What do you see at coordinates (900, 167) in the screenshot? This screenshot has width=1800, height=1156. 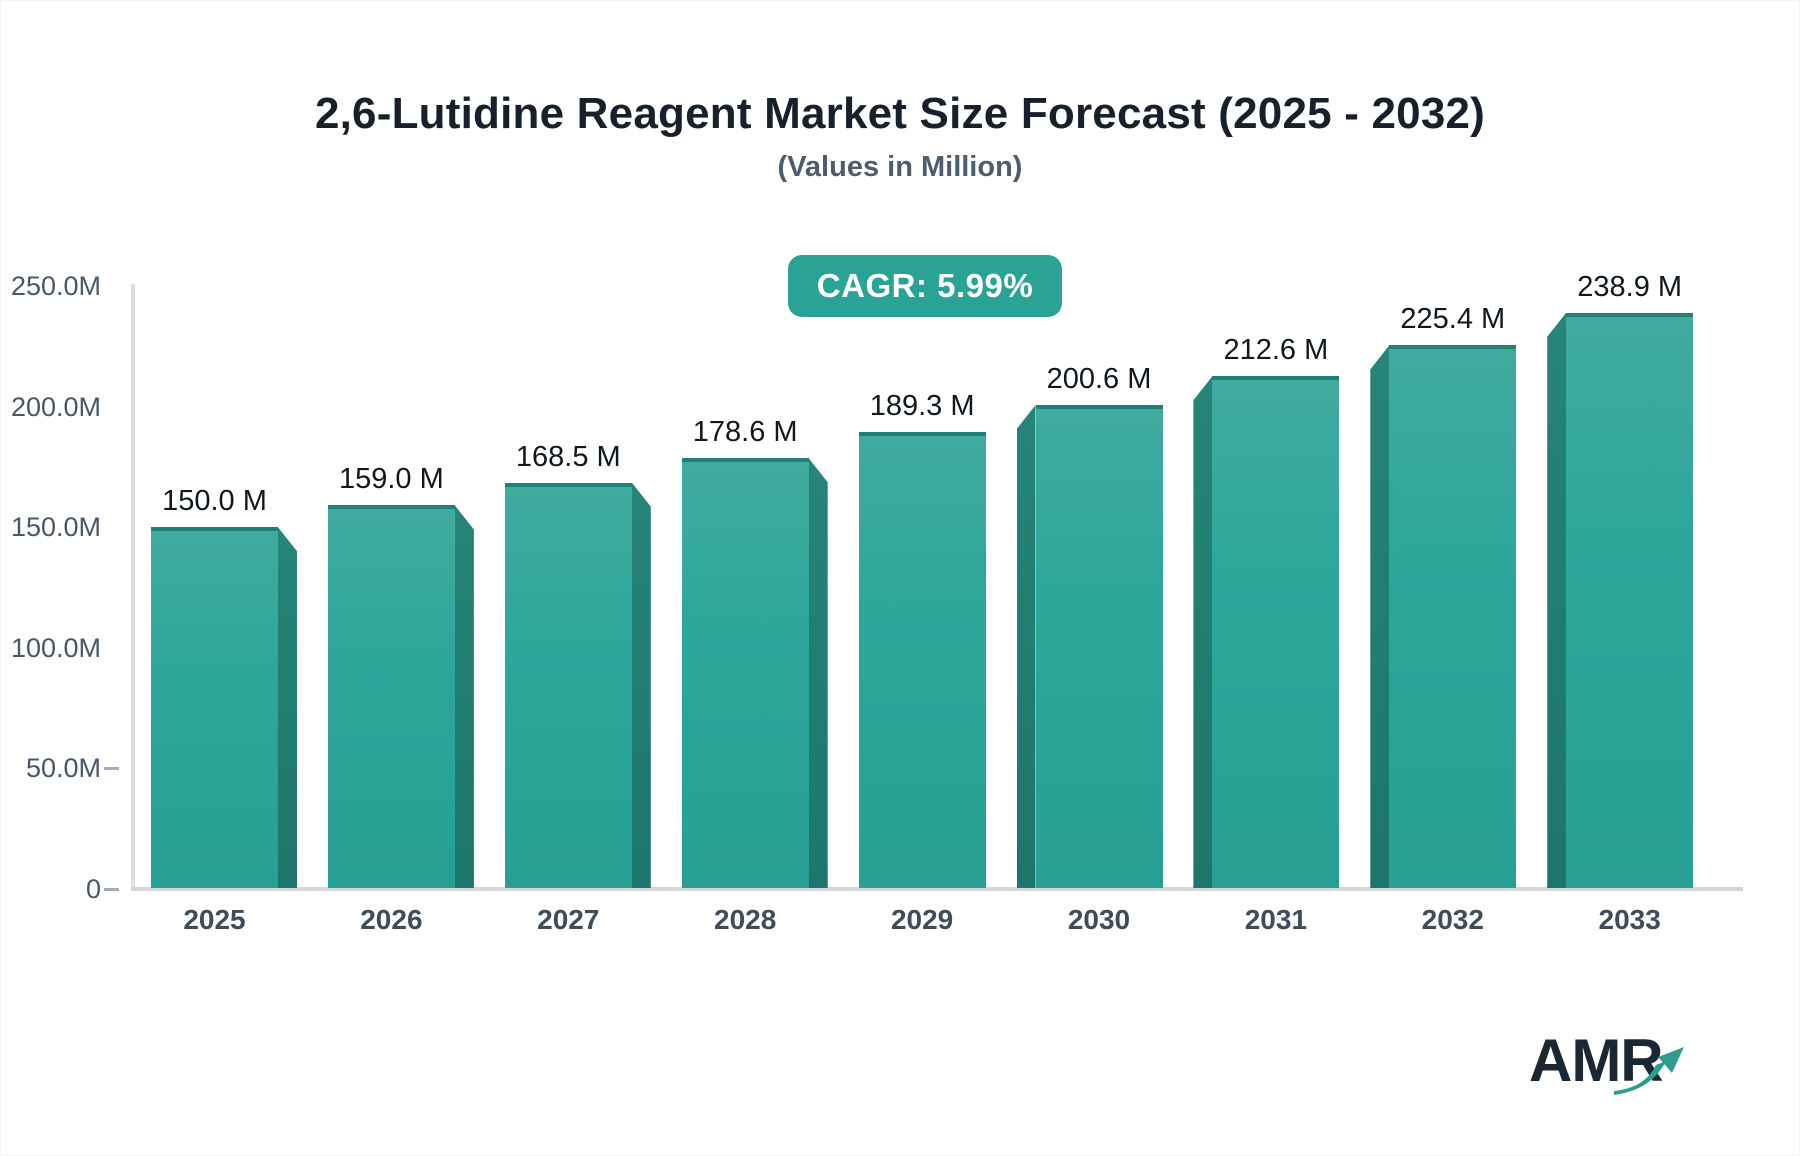 I see `chart-subtitle: (Values in Million)` at bounding box center [900, 167].